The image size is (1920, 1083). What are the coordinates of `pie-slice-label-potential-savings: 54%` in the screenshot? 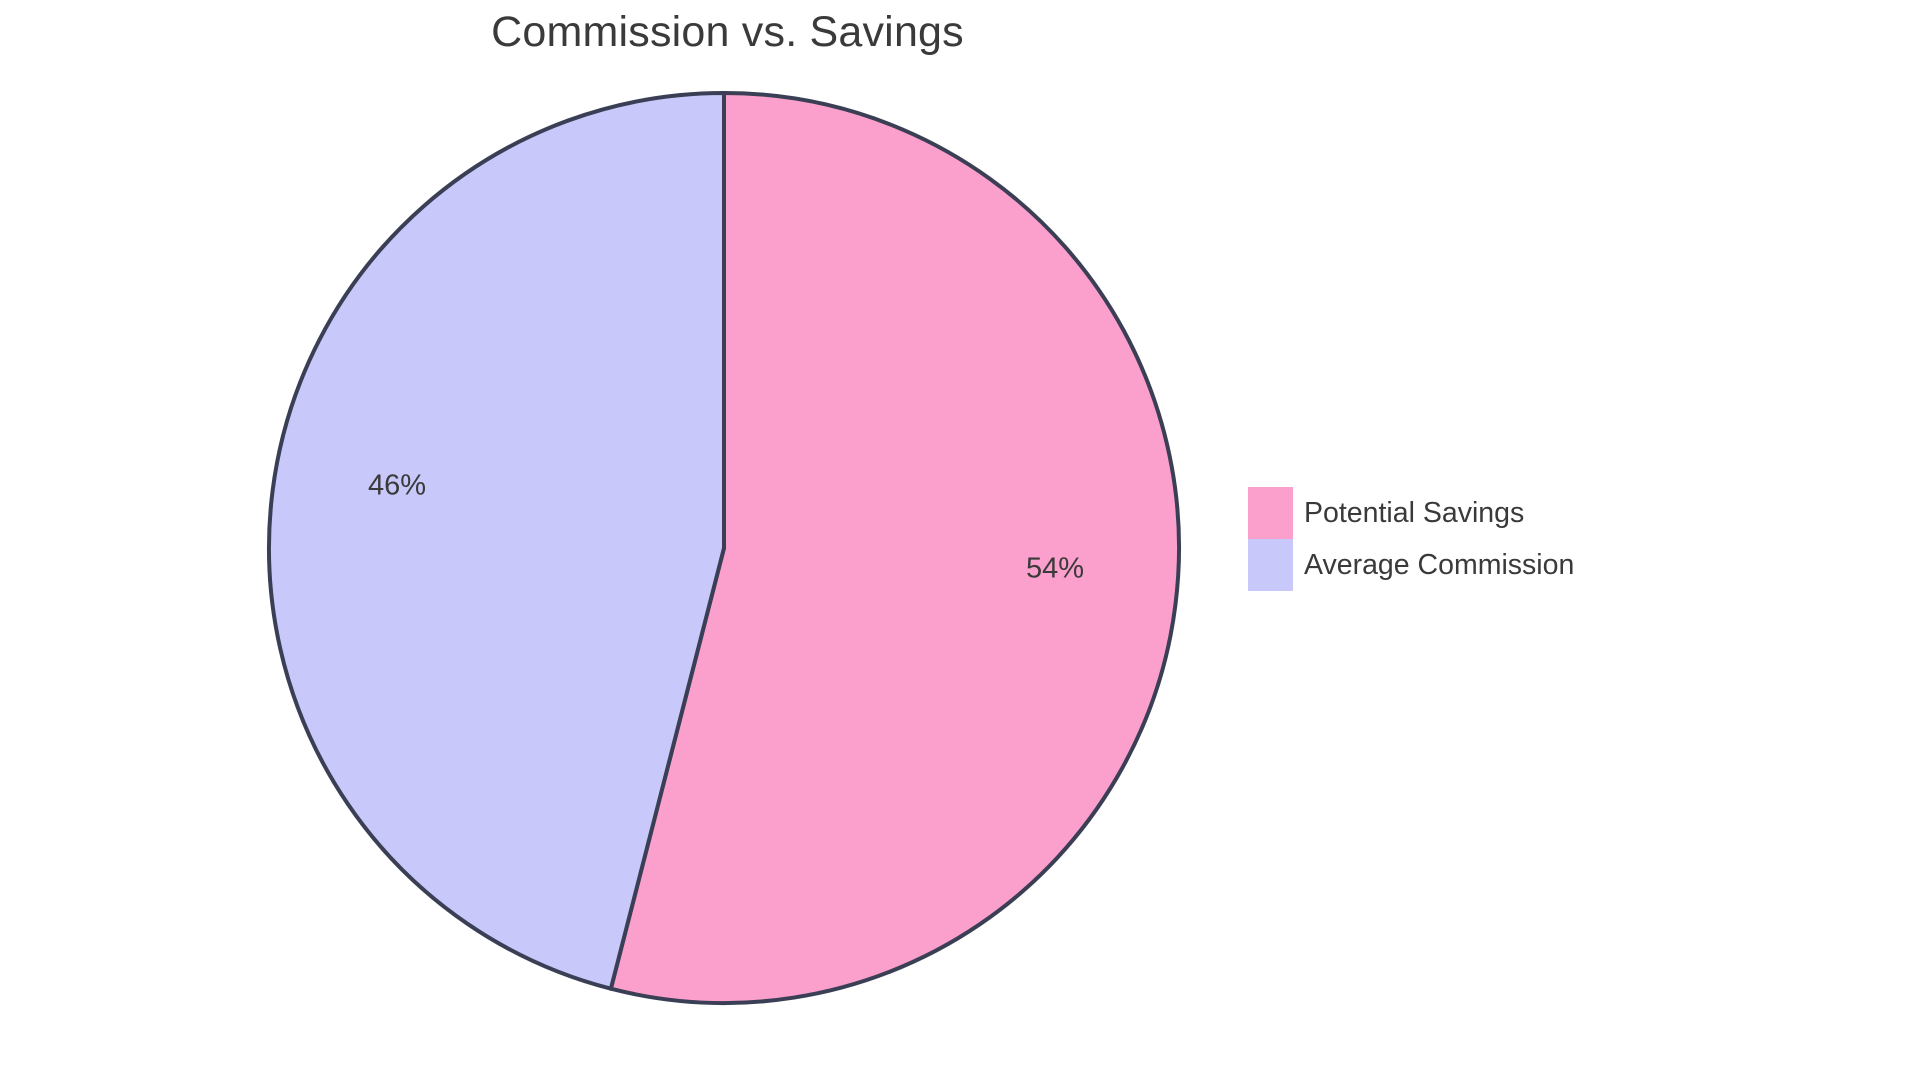 It's located at (1055, 569).